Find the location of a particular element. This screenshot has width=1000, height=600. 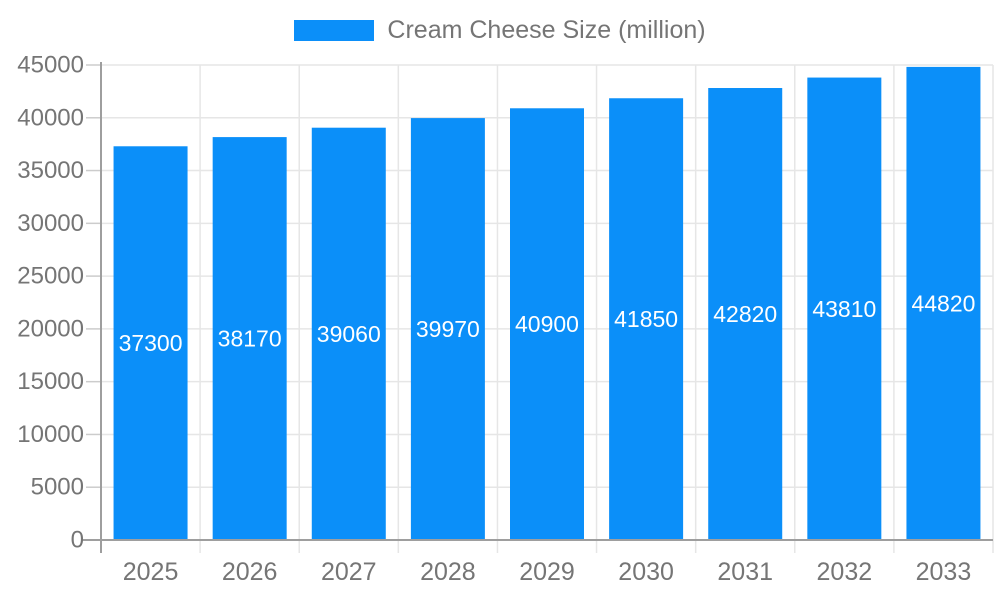

bar-value-label: 41850 is located at coordinates (646, 319).